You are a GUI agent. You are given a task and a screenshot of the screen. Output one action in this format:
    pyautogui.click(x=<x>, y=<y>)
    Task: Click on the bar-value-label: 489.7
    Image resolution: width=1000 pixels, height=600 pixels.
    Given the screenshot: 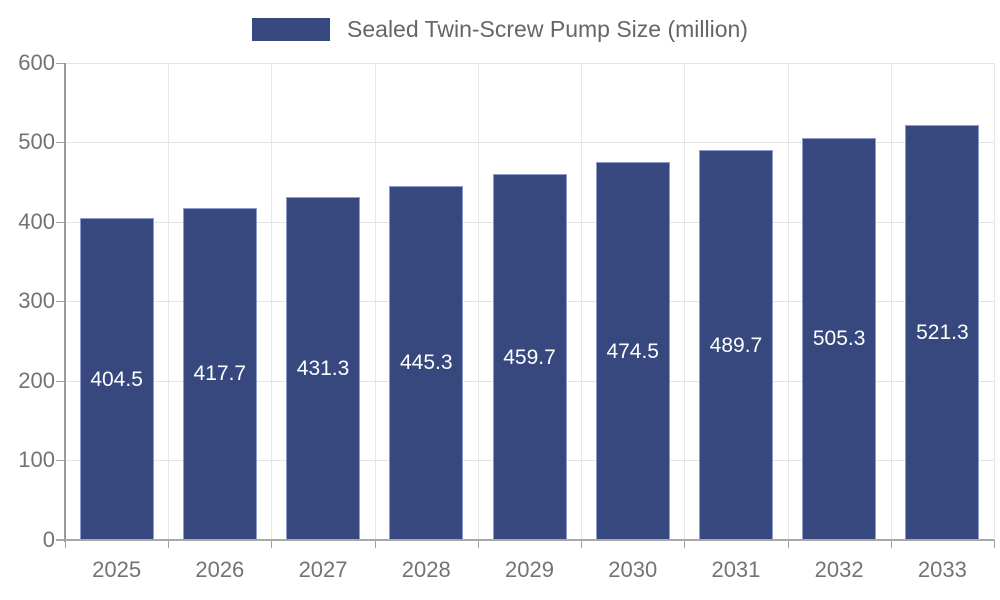 What is the action you would take?
    pyautogui.click(x=736, y=345)
    